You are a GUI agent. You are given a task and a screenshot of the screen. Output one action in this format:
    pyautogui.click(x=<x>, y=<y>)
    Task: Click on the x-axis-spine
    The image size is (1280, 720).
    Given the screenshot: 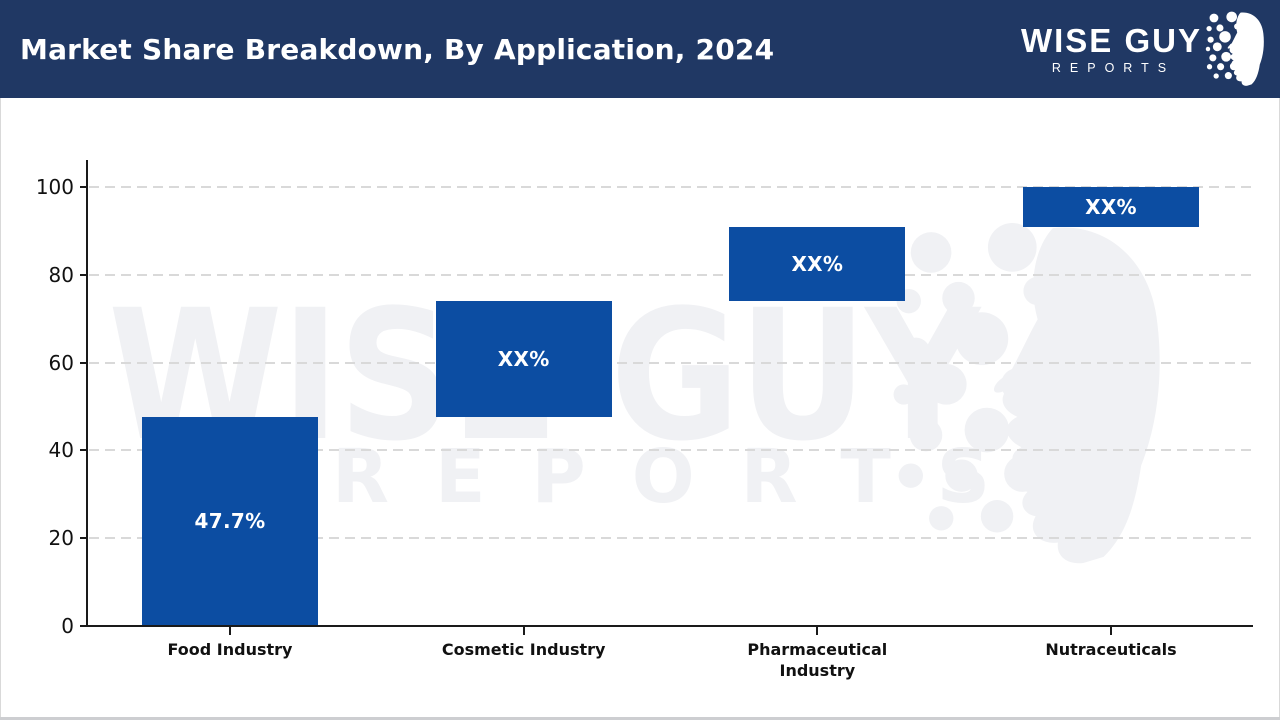 What is the action you would take?
    pyautogui.click(x=669, y=626)
    